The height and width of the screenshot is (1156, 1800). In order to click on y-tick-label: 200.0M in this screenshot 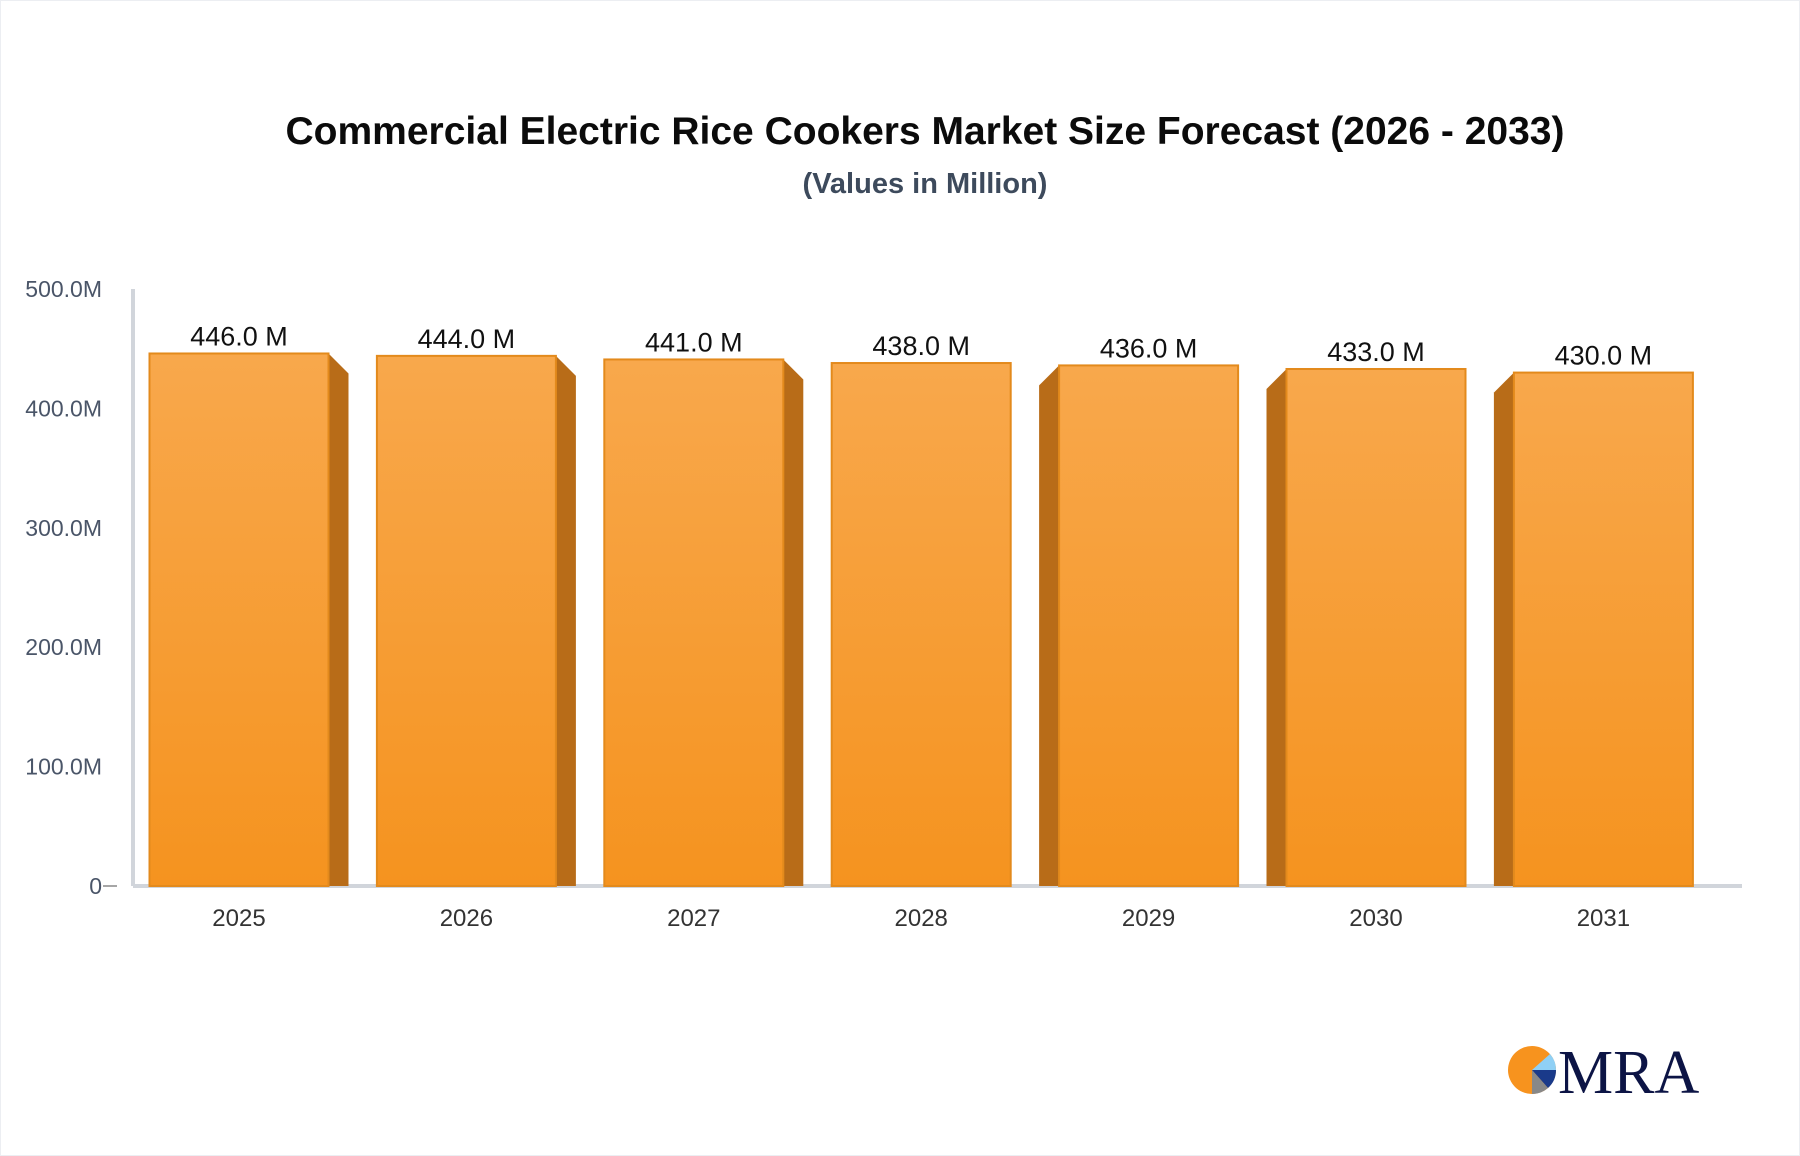, I will do `click(63, 647)`.